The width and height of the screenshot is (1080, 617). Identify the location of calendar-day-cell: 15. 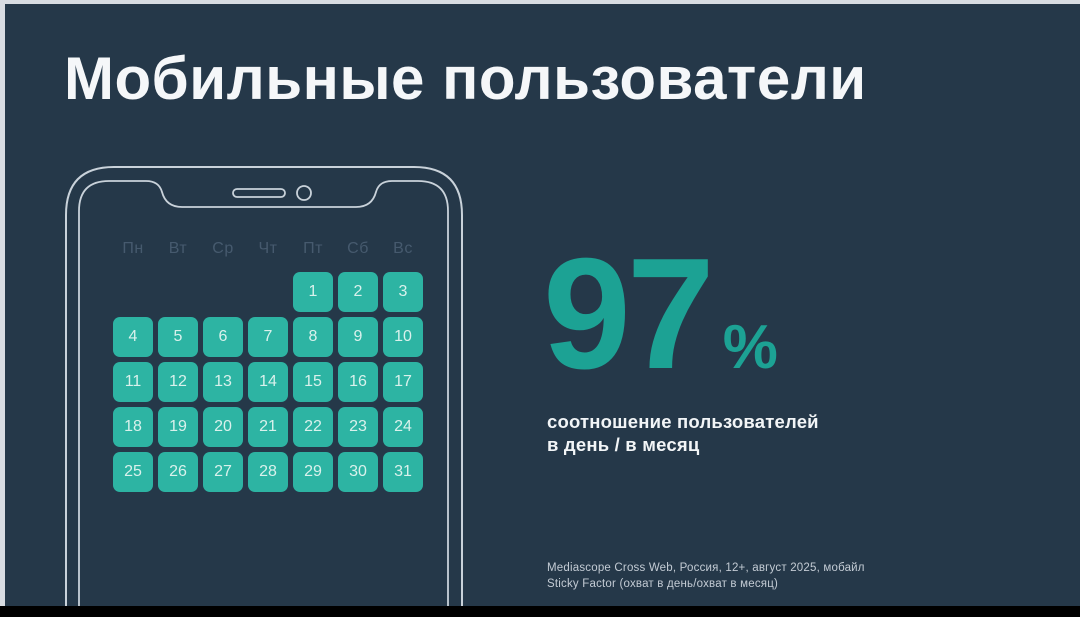
(313, 382).